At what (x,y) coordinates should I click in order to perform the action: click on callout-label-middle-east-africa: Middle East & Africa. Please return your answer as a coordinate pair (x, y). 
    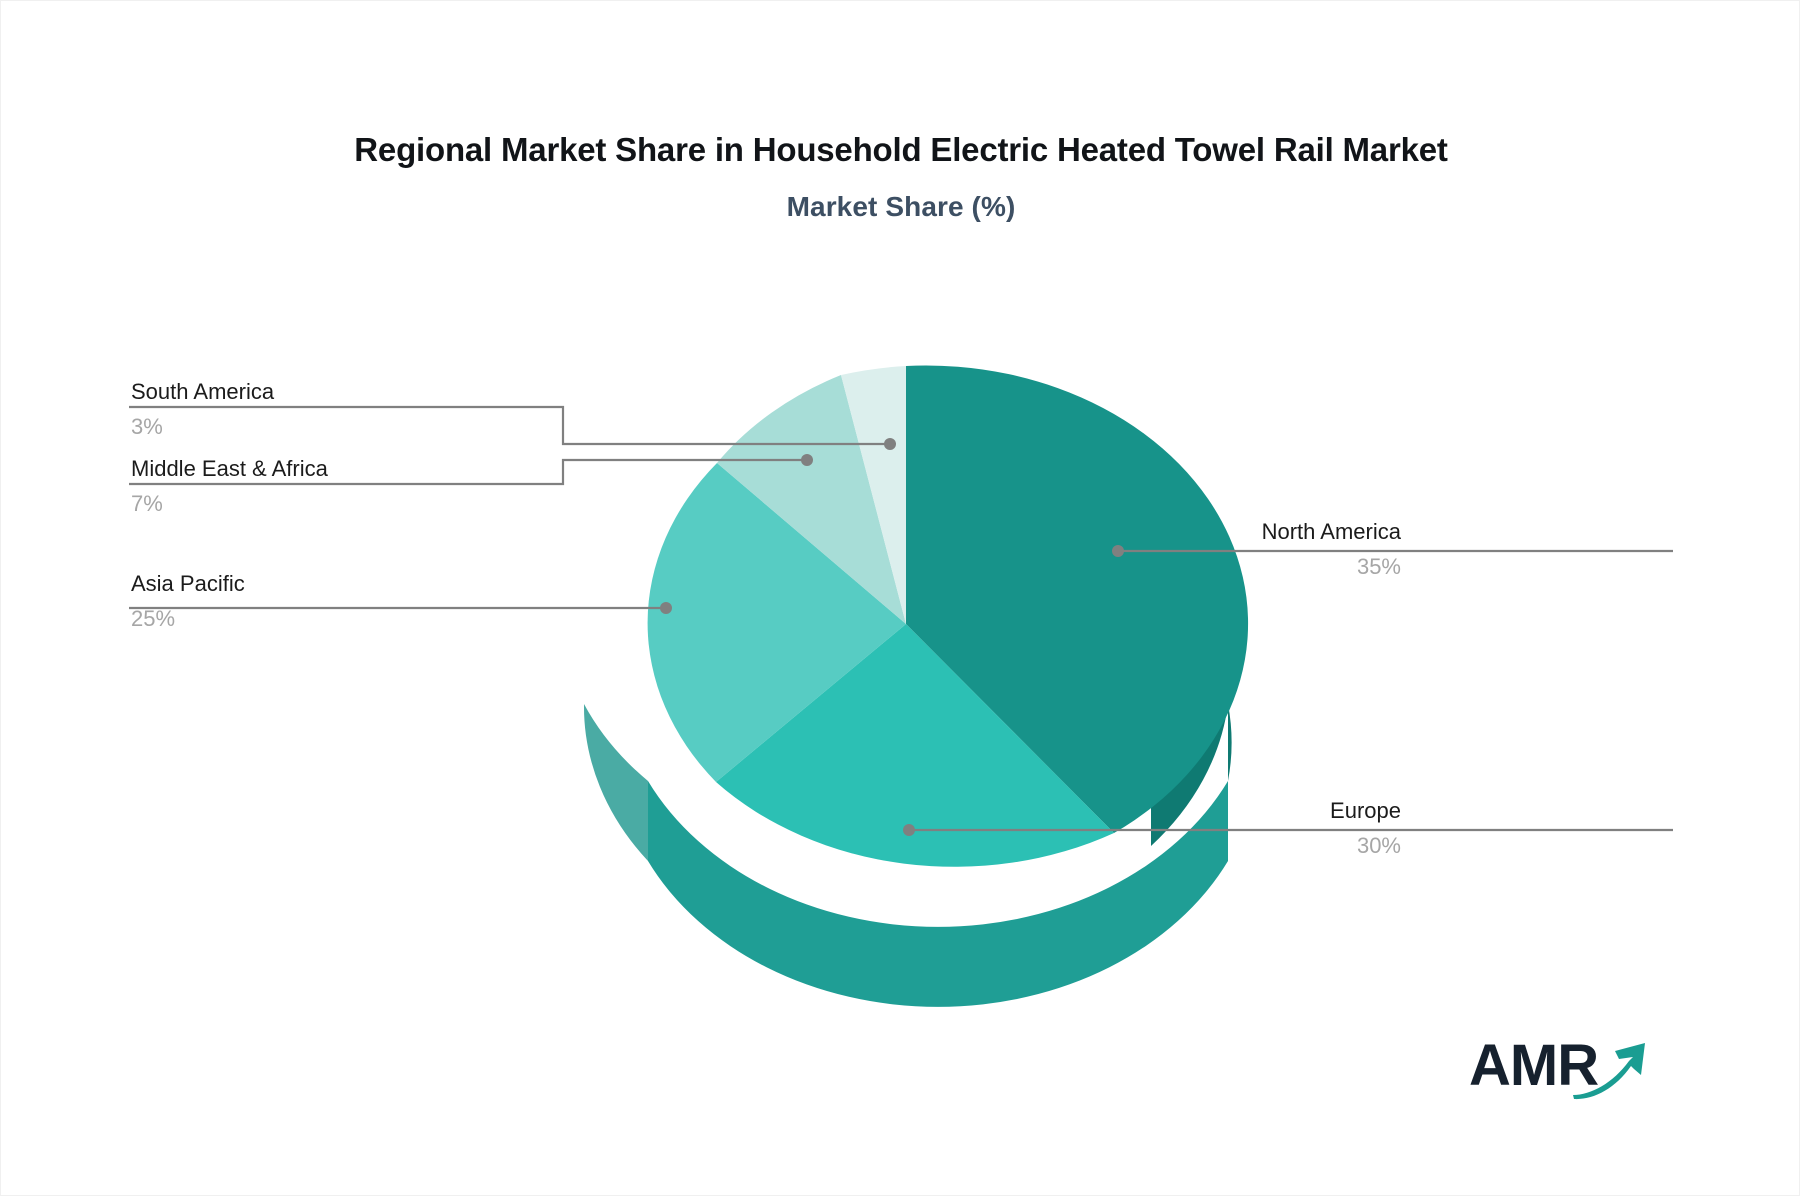
    Looking at the image, I should click on (229, 468).